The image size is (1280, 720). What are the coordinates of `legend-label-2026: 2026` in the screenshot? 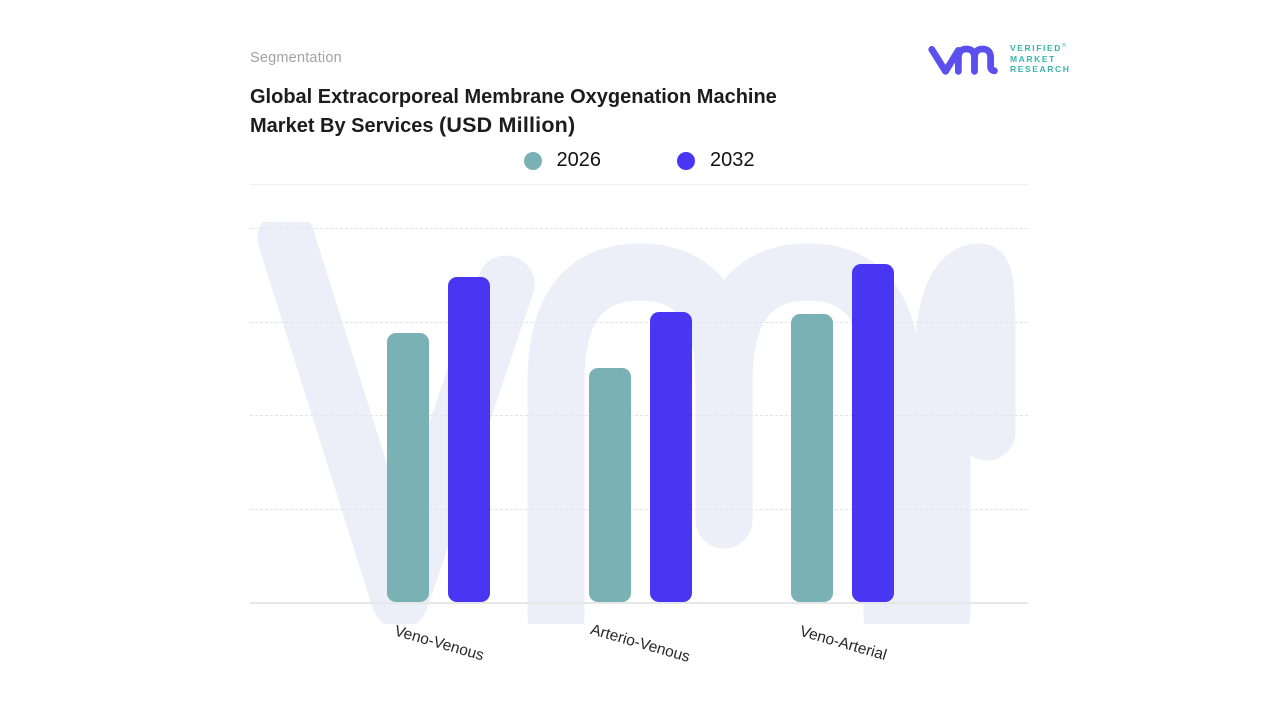 It's located at (579, 160).